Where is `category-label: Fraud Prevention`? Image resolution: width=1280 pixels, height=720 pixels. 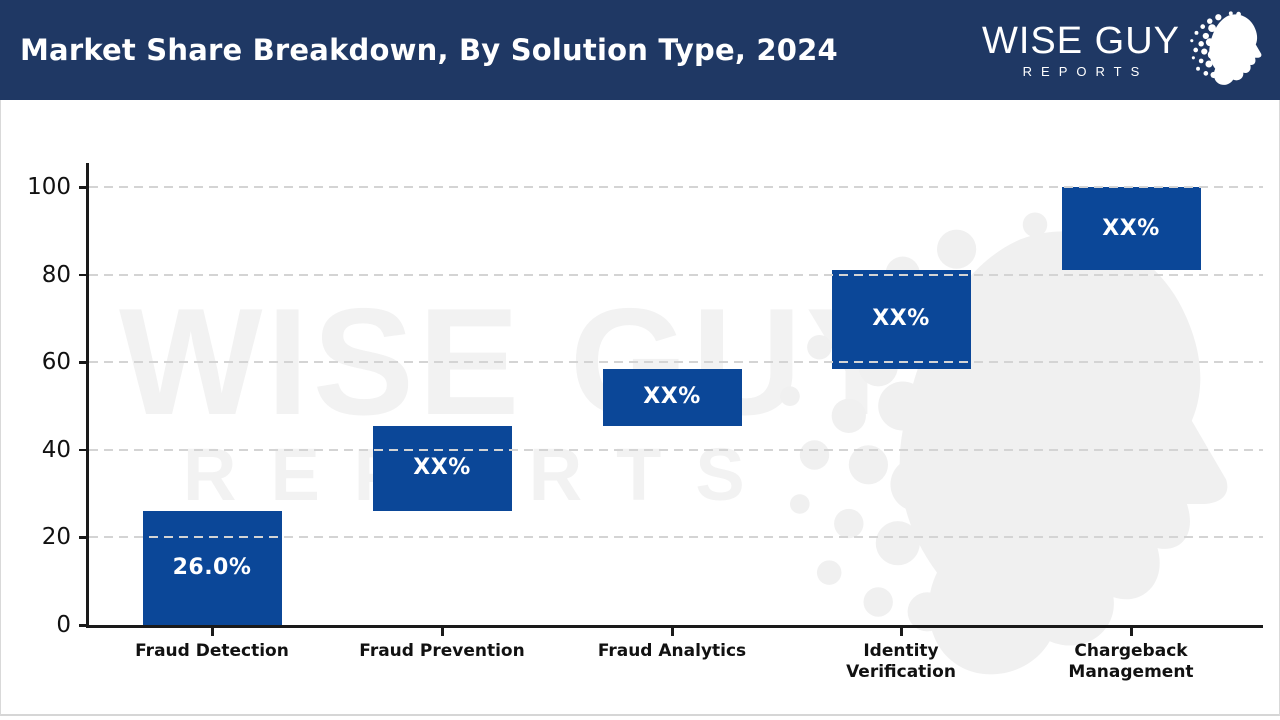
category-label: Fraud Prevention is located at coordinates (442, 651).